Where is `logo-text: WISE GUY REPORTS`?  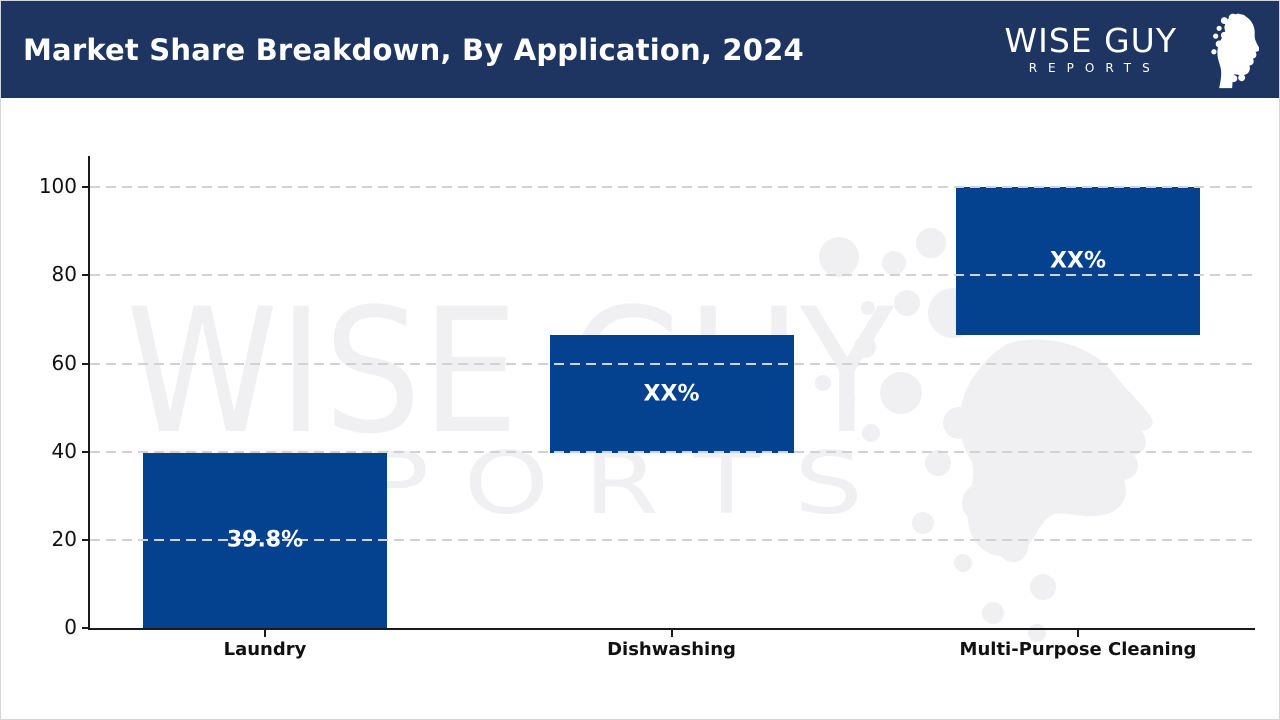
logo-text: WISE GUY REPORTS is located at coordinates (1090, 48).